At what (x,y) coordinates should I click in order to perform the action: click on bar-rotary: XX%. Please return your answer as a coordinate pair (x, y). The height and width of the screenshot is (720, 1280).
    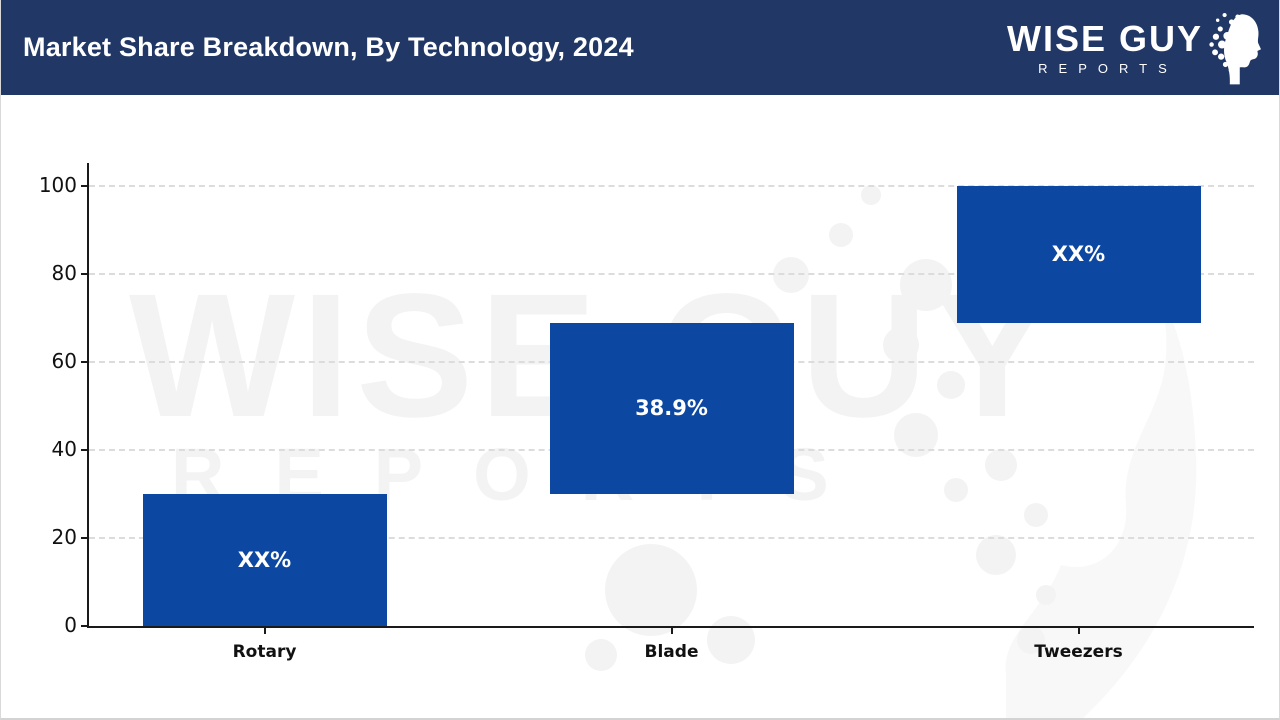
    Looking at the image, I should click on (264, 560).